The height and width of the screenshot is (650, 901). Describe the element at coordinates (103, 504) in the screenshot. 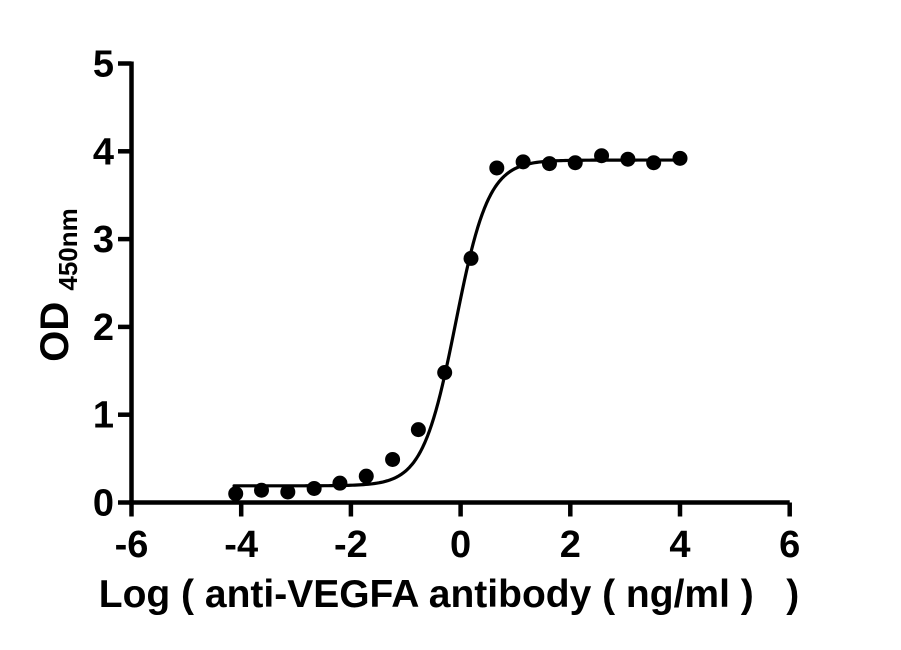

I see `y-tick-label: 0` at that location.